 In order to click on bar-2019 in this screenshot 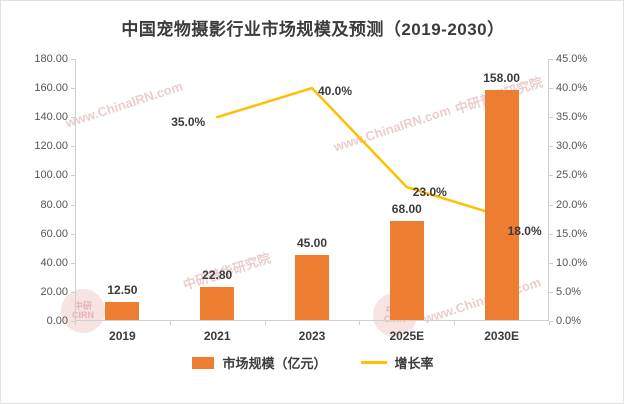, I will do `click(122, 310)`.